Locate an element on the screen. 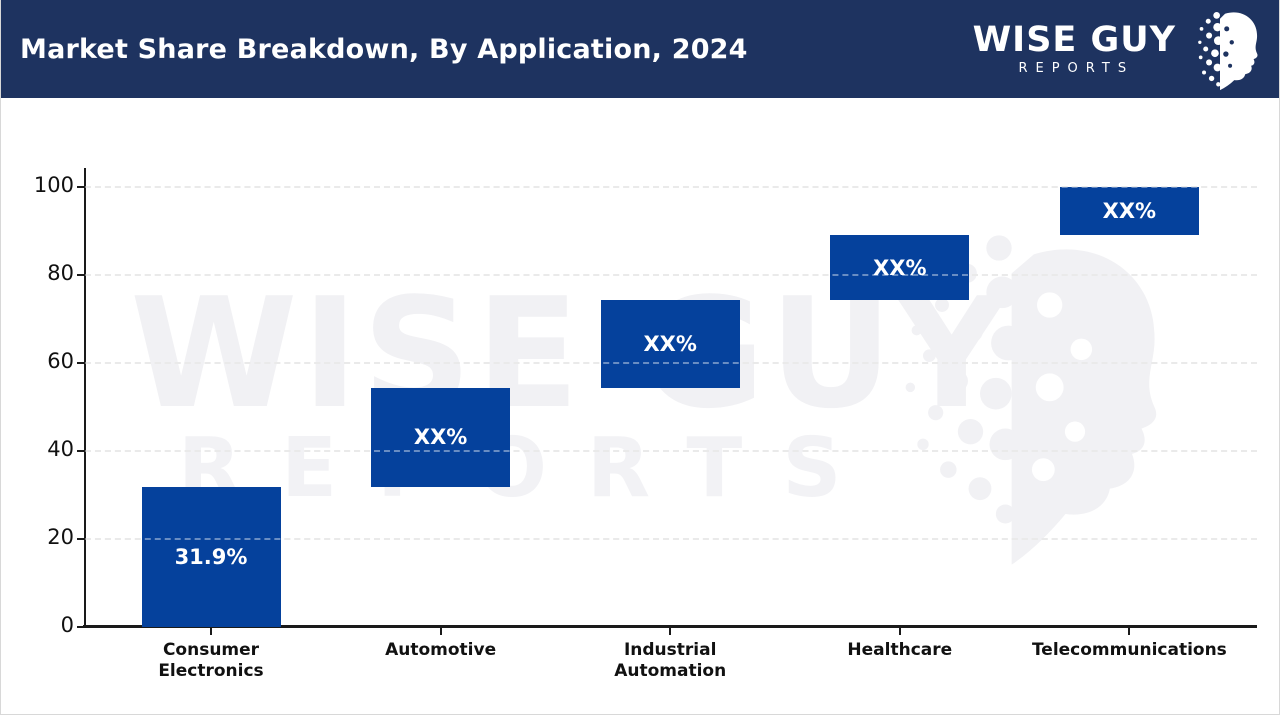 This screenshot has width=1280, height=720. x-axis-category-label: Industrial Automation is located at coordinates (670, 661).